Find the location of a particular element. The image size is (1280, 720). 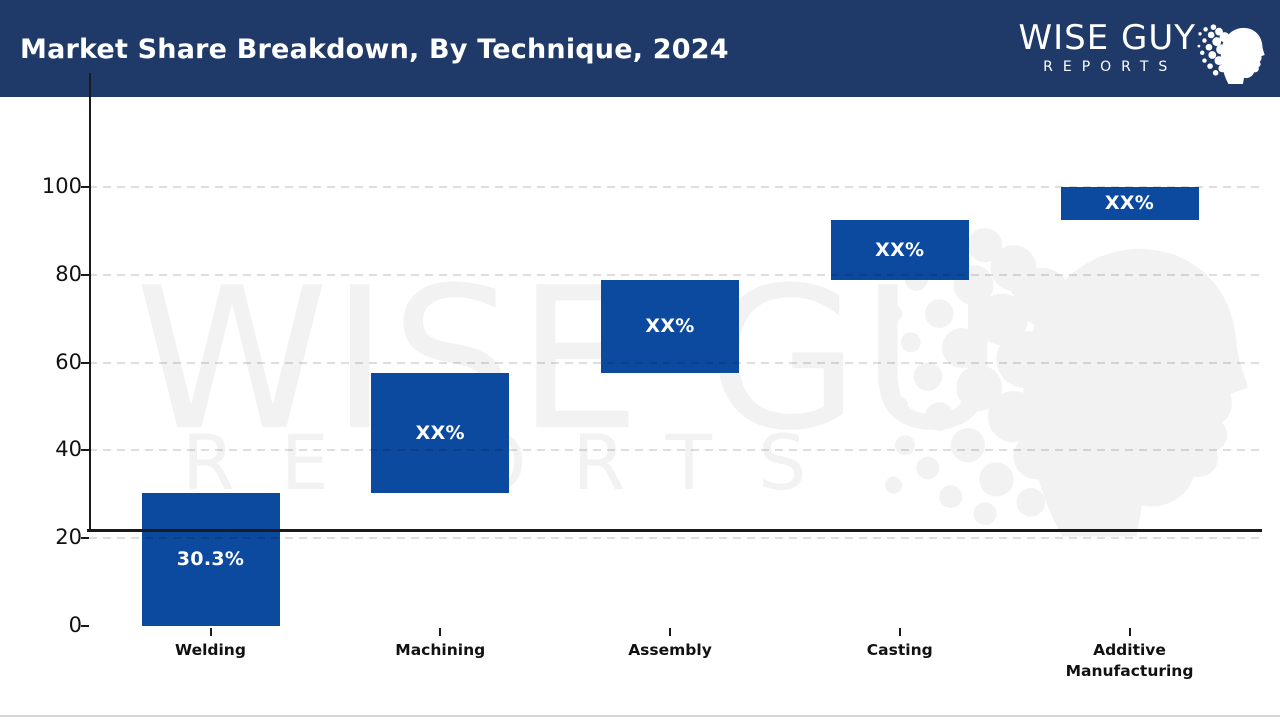

x-axis-label-assembly: Assembly is located at coordinates (670, 650).